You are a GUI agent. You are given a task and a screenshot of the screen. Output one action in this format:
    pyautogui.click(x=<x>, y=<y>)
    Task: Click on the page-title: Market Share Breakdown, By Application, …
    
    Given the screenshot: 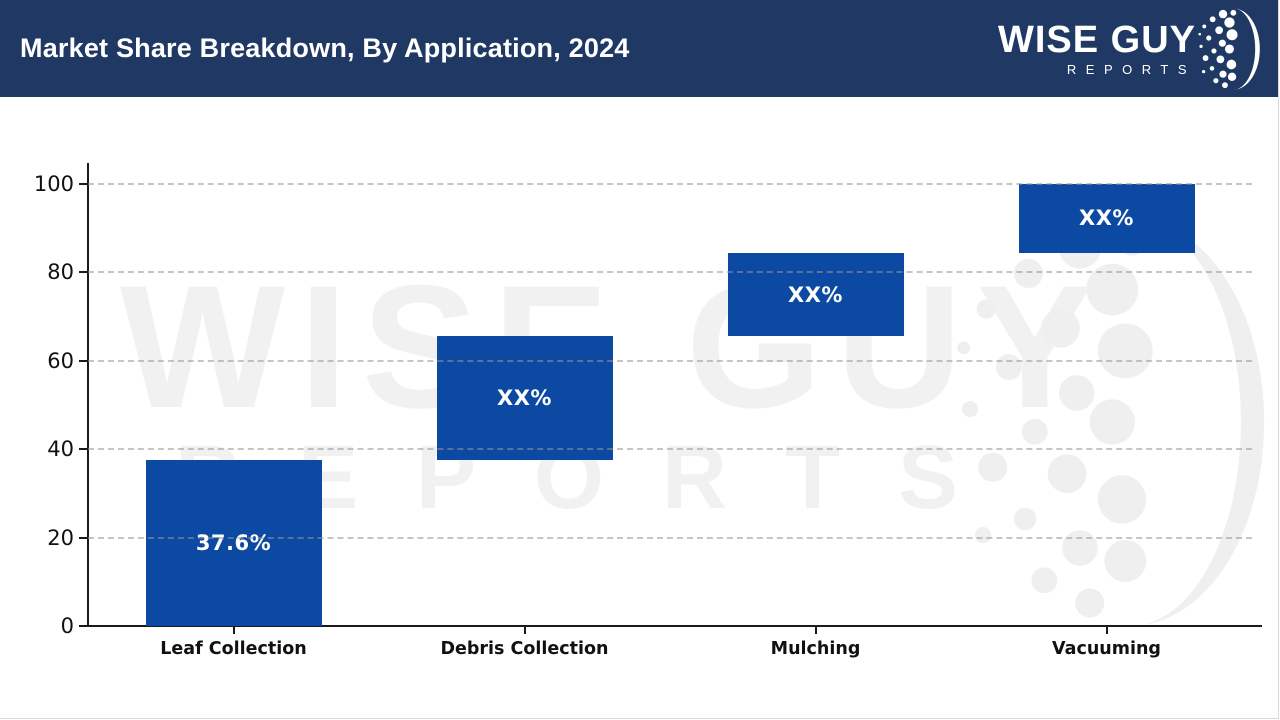 What is the action you would take?
    pyautogui.click(x=325, y=48)
    